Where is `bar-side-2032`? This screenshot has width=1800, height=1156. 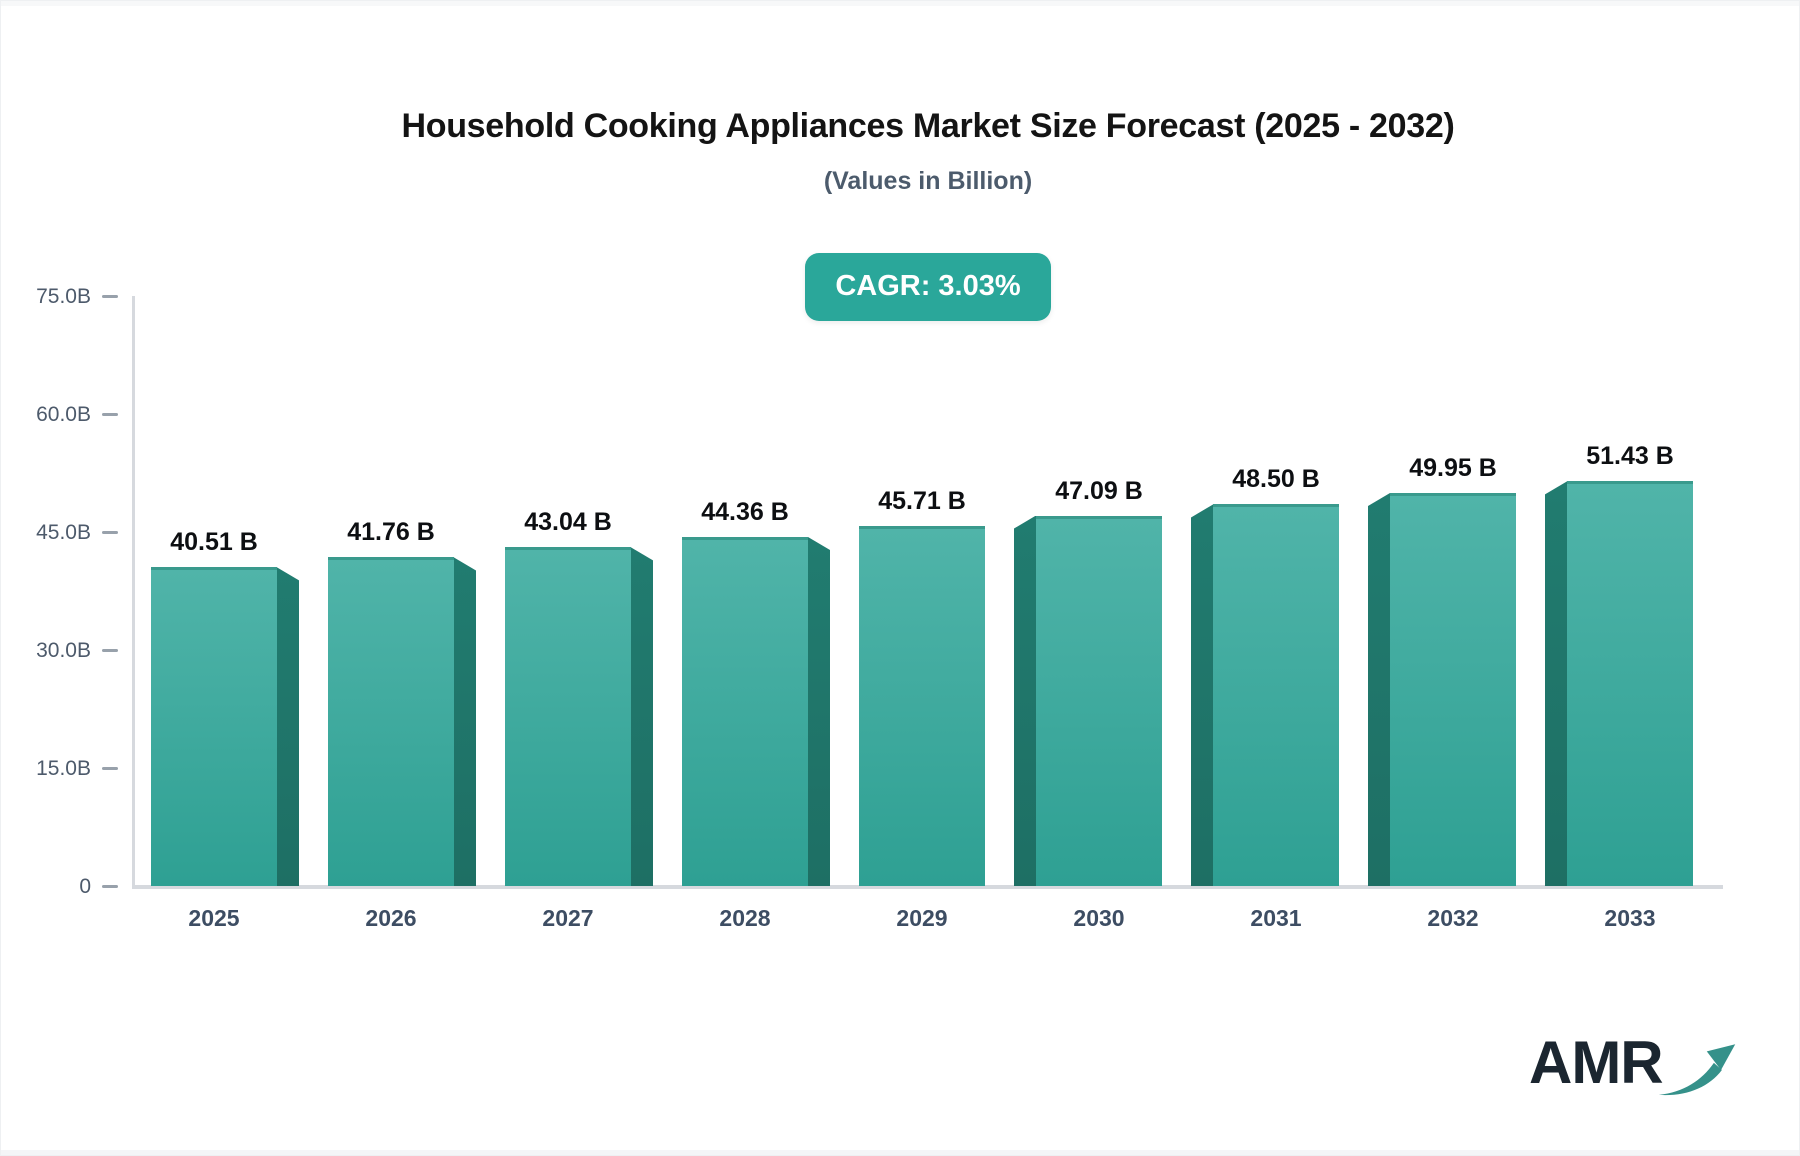
bar-side-2032 is located at coordinates (1379, 689).